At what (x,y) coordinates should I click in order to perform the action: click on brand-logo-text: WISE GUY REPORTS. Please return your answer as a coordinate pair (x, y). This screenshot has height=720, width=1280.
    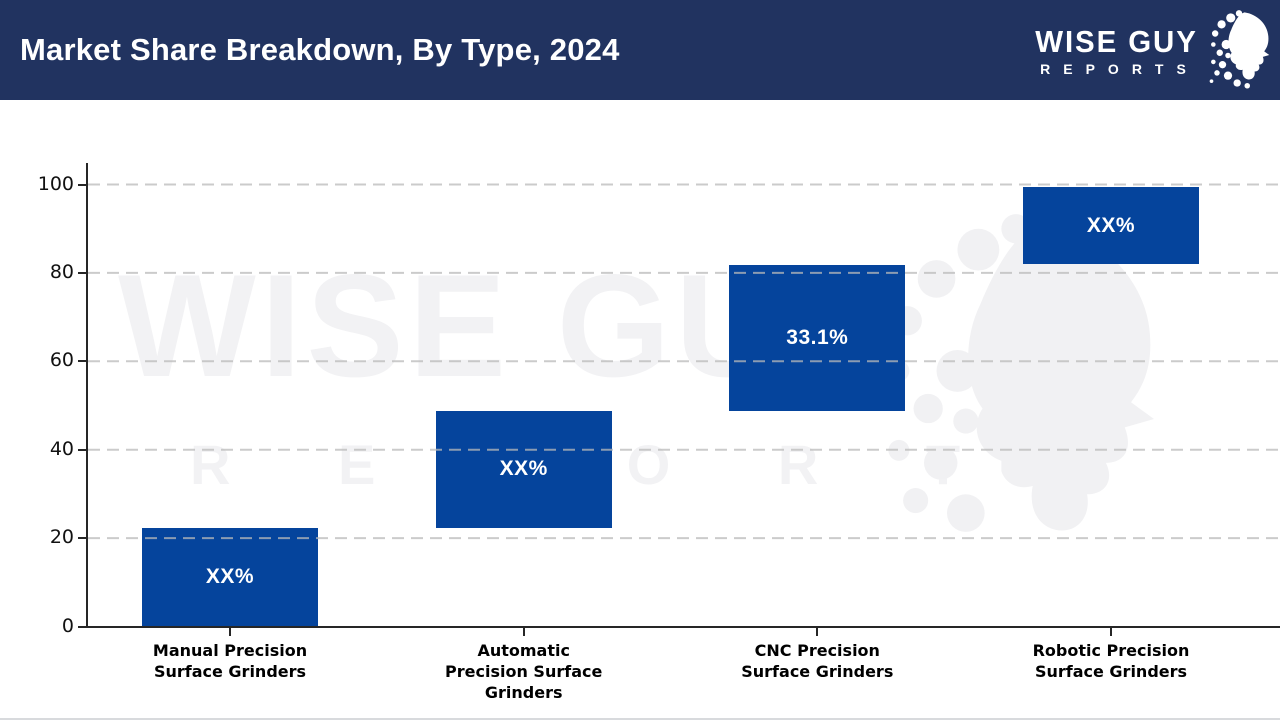
    Looking at the image, I should click on (1116, 50).